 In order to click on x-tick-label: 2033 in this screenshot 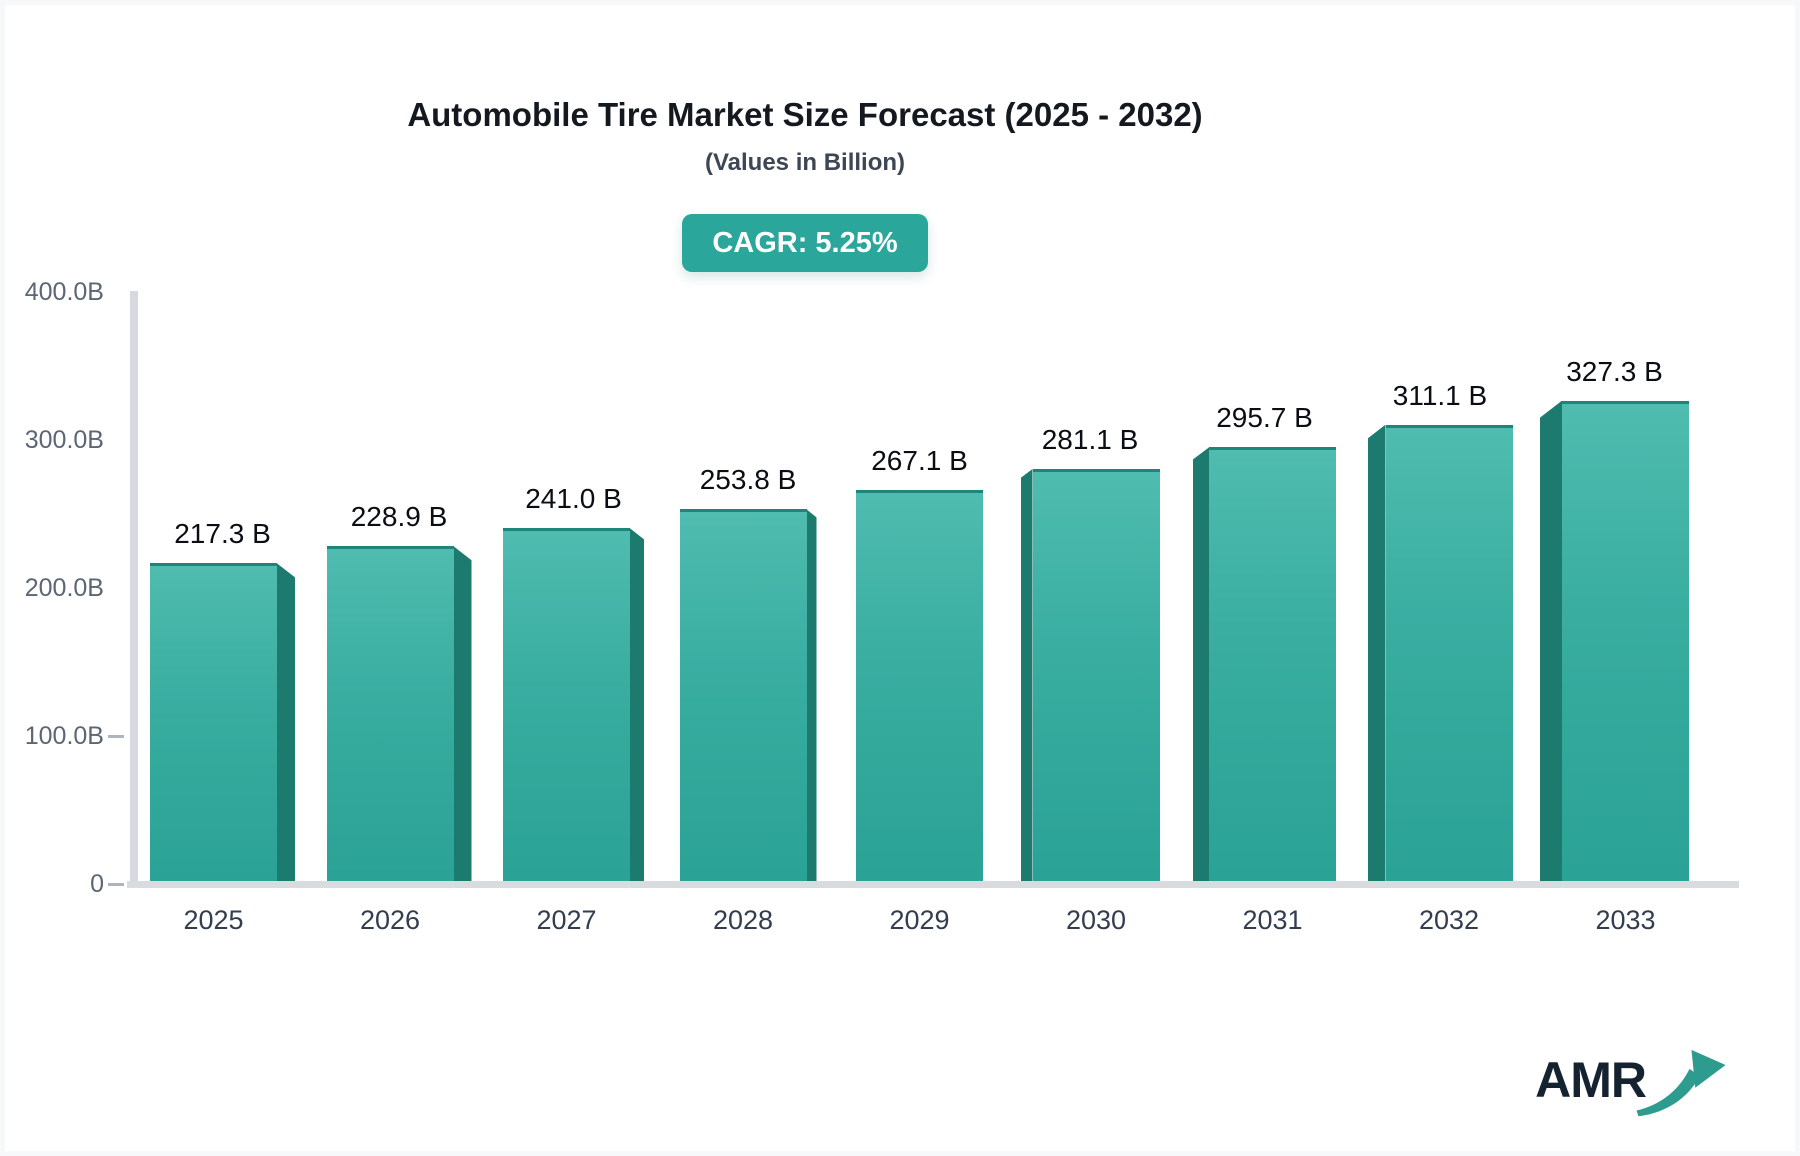, I will do `click(1625, 920)`.